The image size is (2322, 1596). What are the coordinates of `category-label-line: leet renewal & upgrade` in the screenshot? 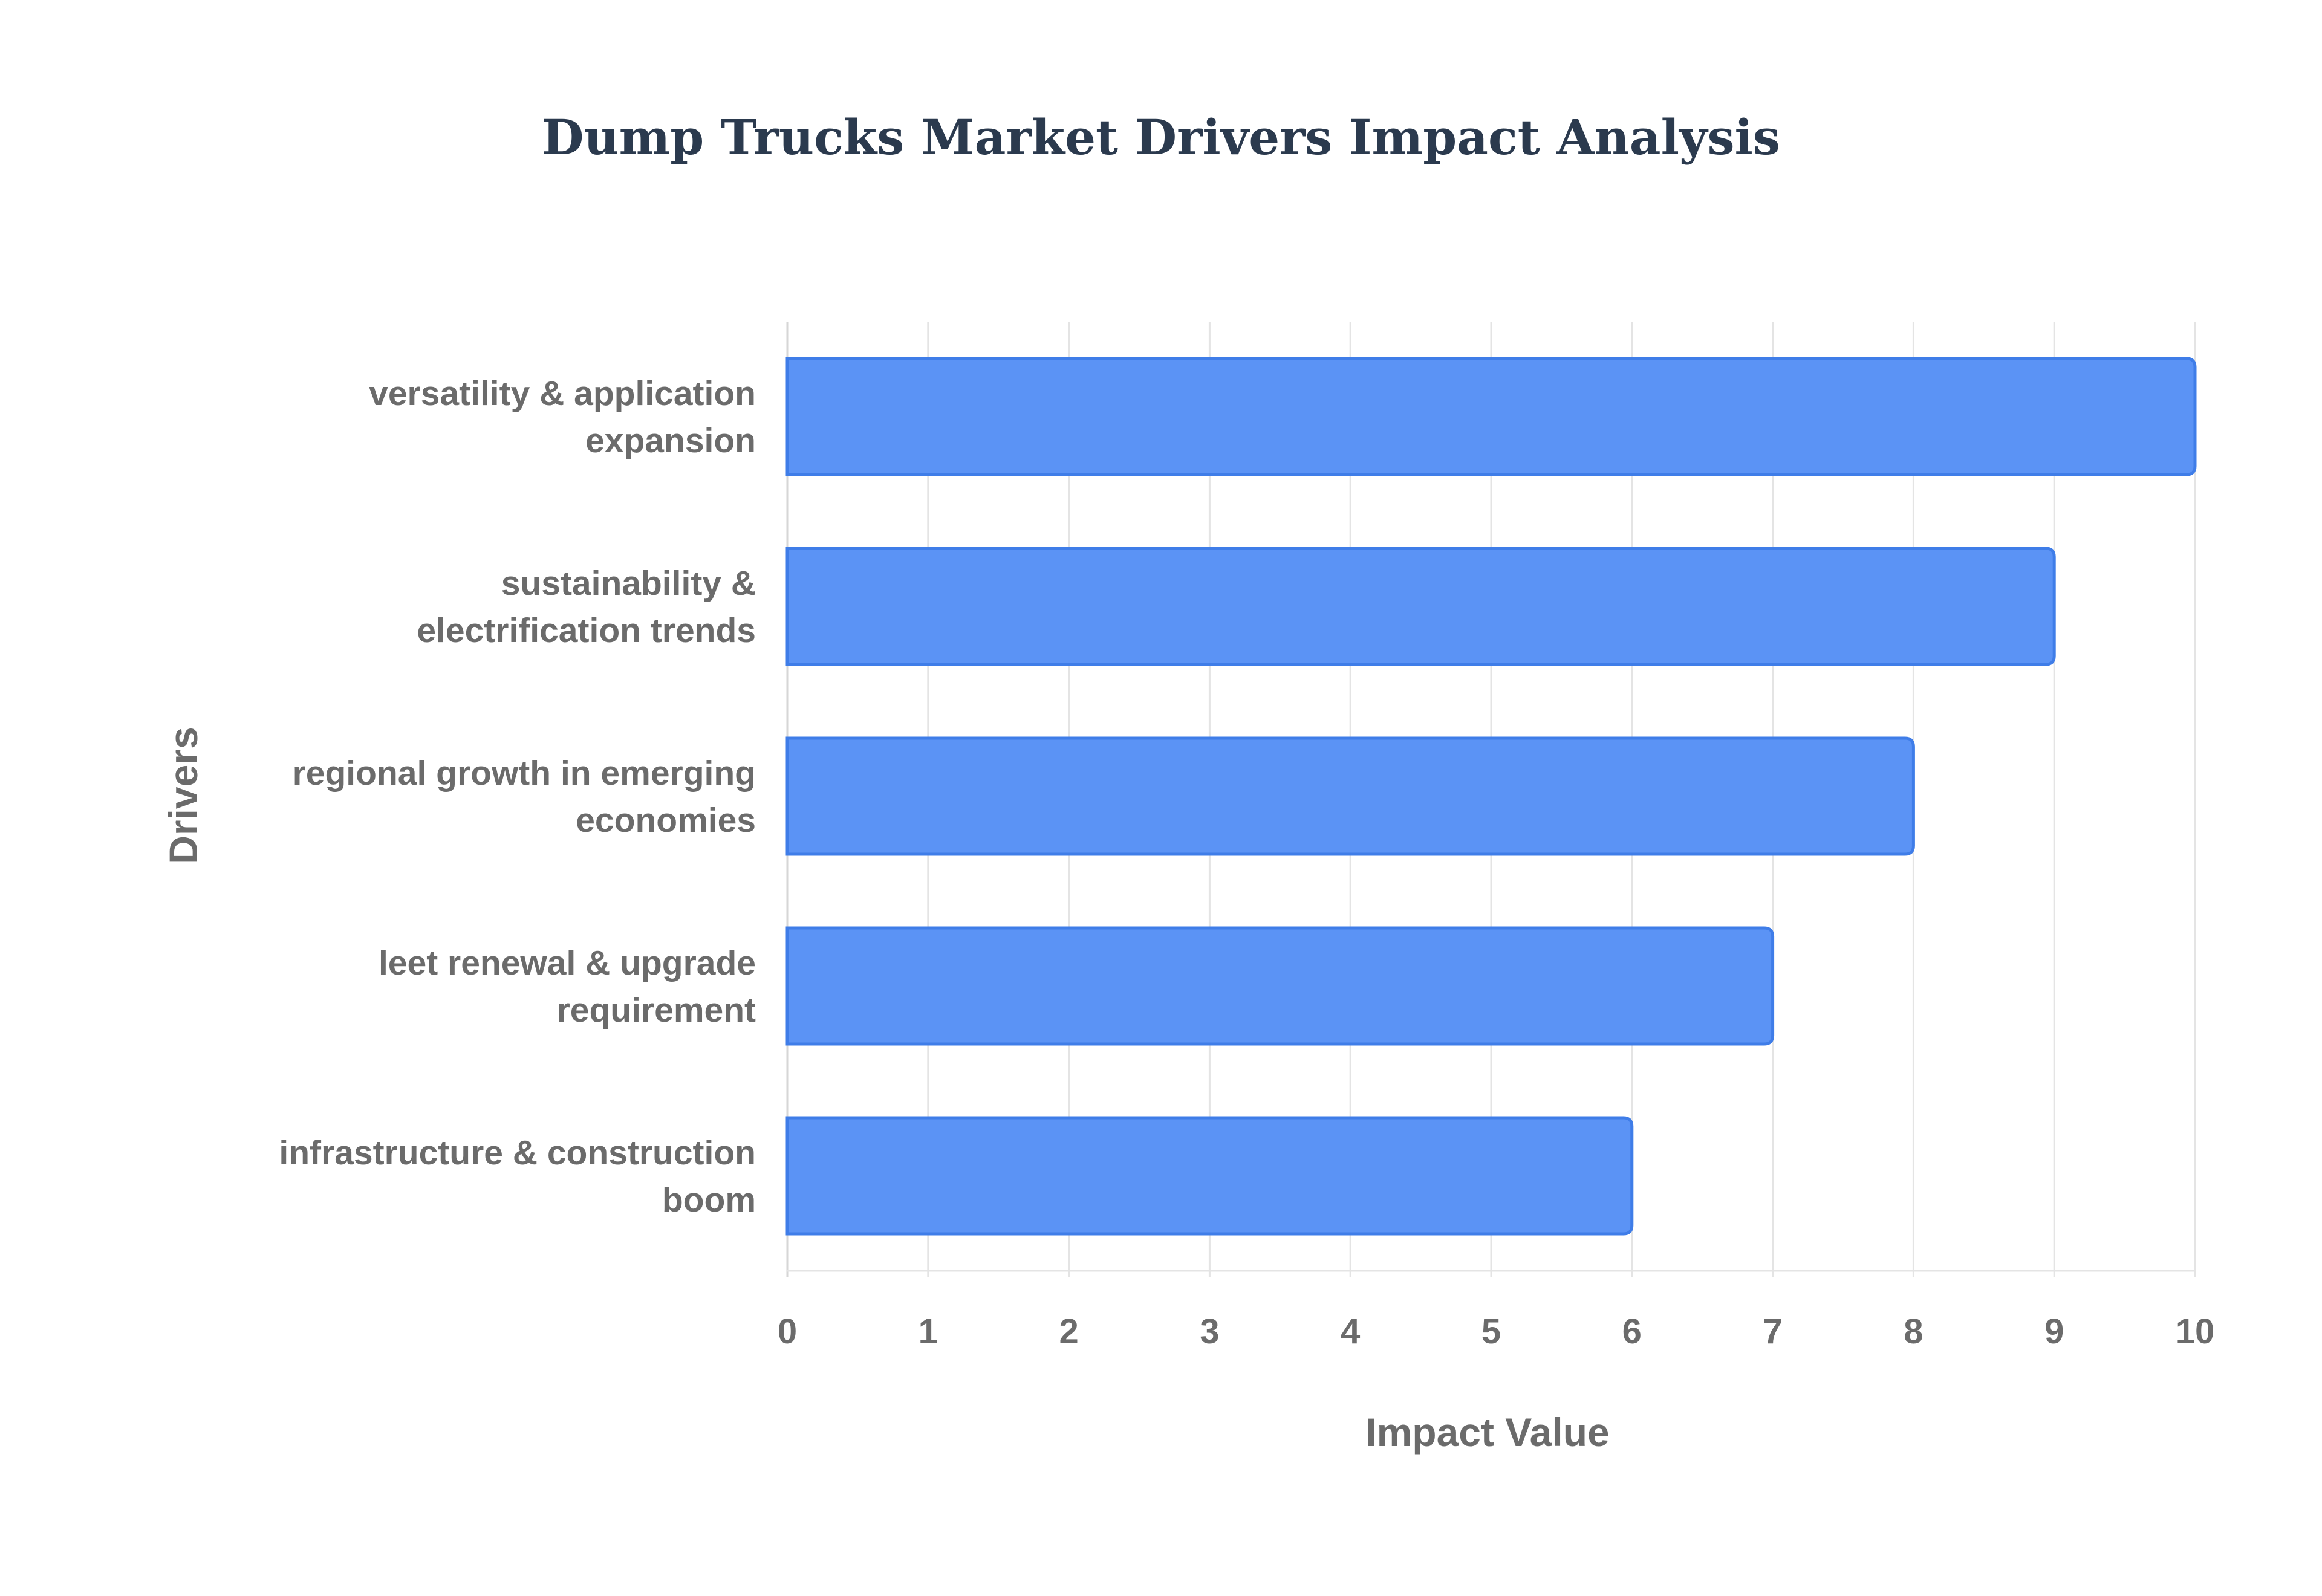 It's located at (567, 963).